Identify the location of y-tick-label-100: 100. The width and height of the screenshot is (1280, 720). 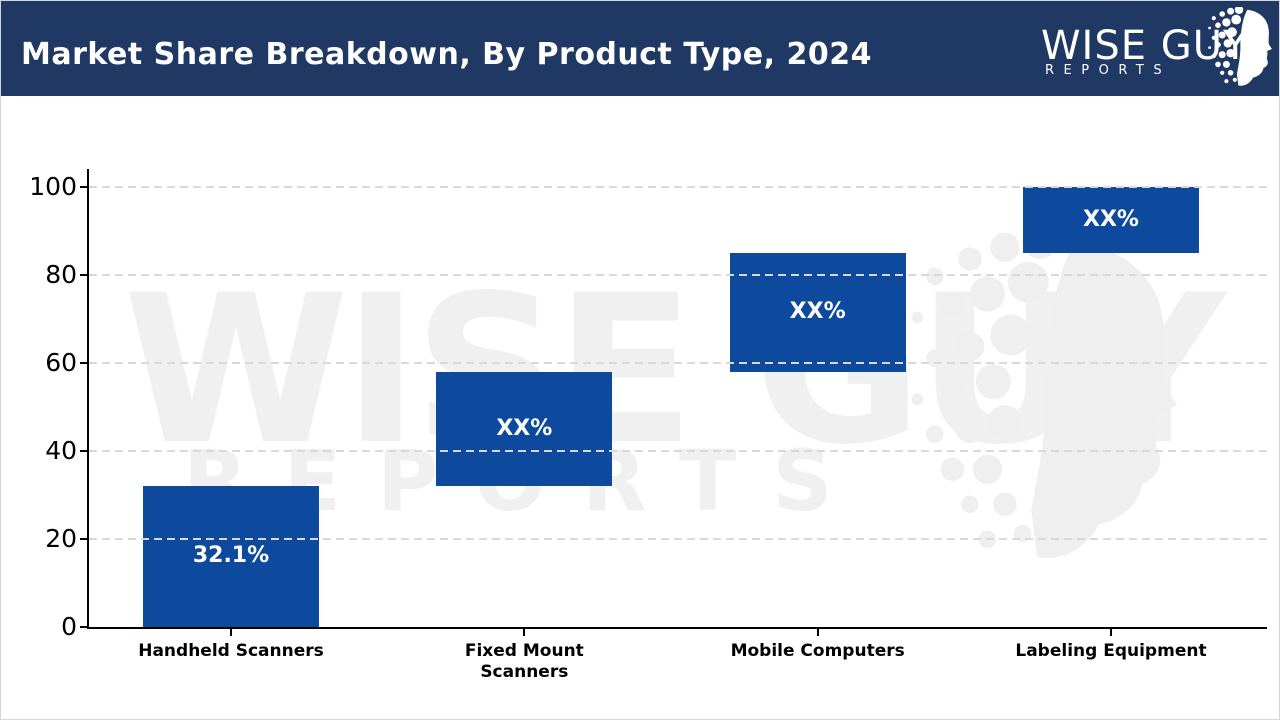
(53, 186).